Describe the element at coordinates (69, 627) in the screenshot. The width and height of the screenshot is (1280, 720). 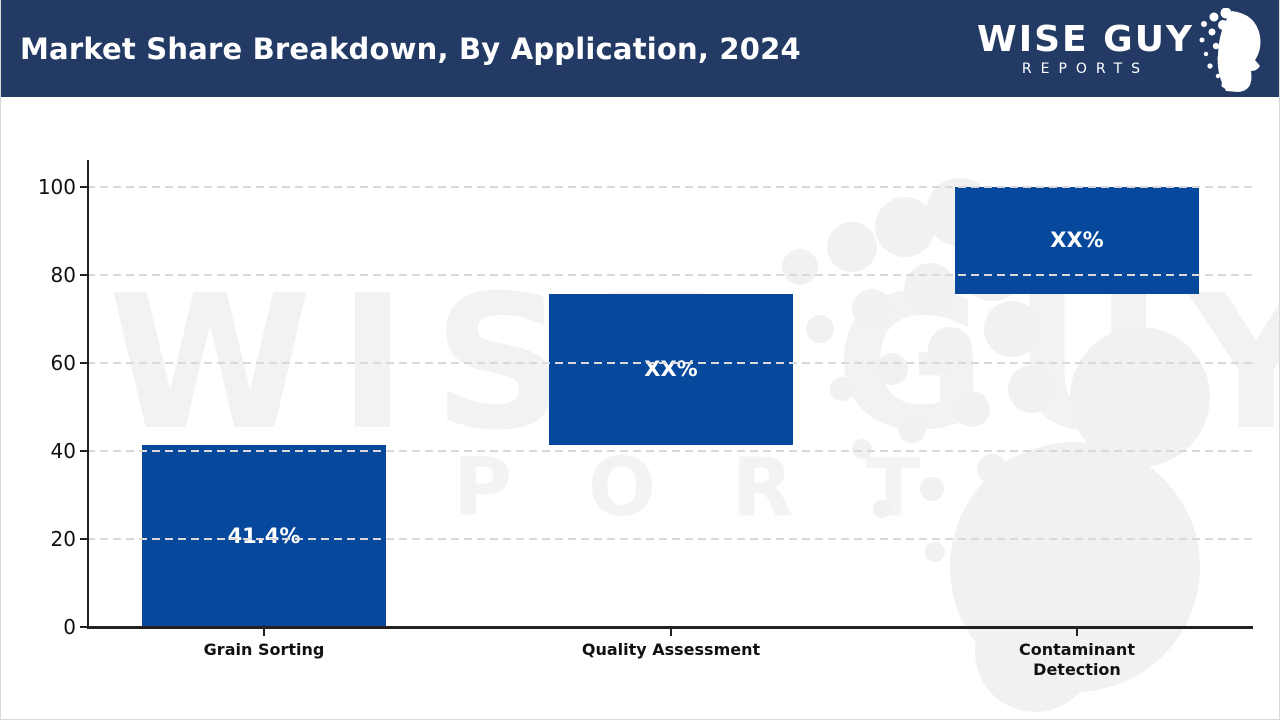
I see `y-tick-label: 0` at that location.